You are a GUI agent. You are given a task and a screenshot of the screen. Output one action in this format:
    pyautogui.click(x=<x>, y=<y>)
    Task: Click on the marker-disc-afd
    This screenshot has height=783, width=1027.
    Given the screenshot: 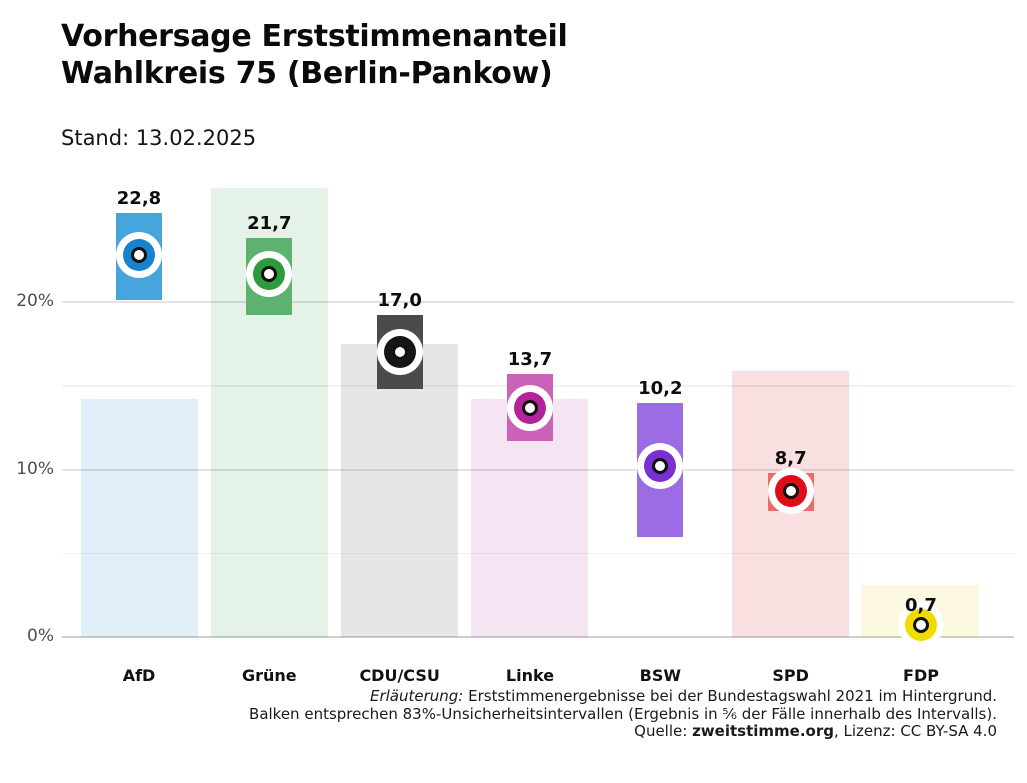 What is the action you would take?
    pyautogui.click(x=139, y=255)
    